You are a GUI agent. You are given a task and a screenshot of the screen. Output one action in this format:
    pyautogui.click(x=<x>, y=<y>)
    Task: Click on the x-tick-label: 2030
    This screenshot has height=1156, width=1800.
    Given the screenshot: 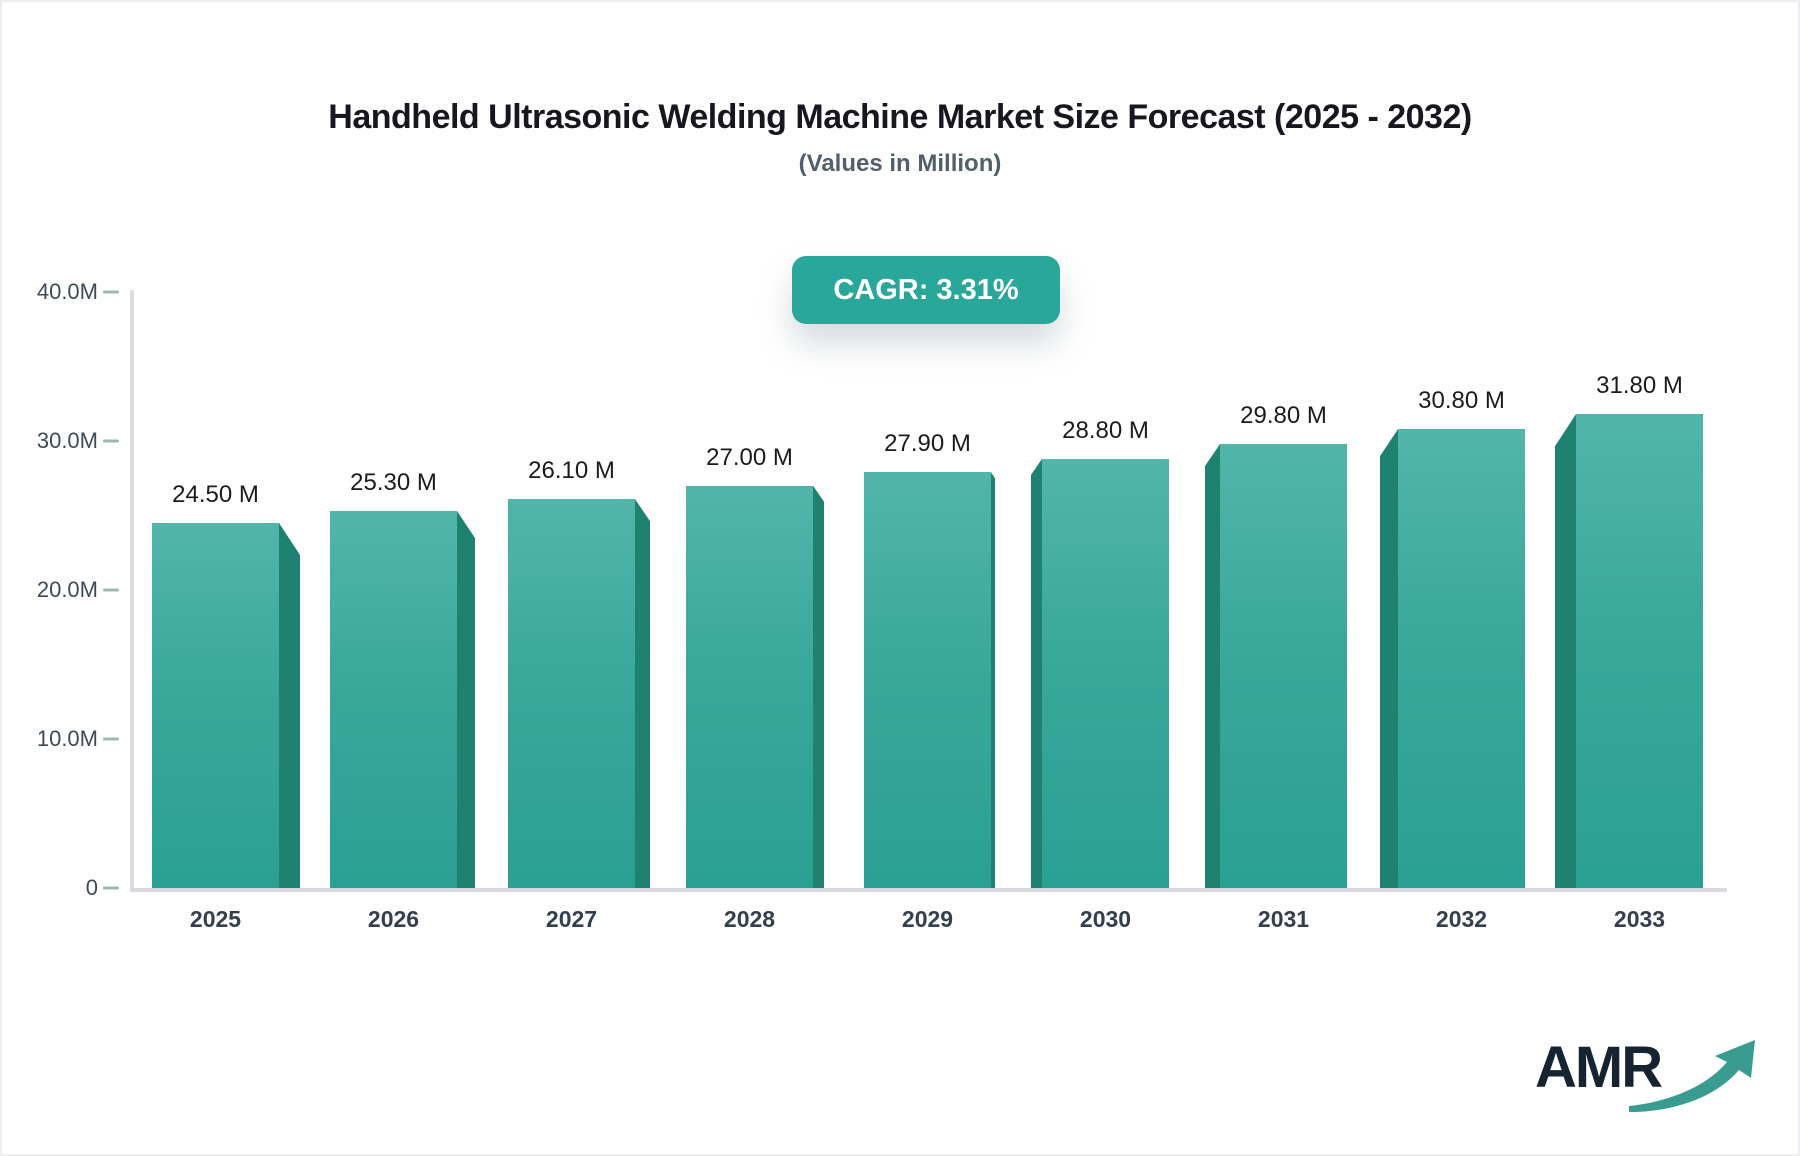 What is the action you would take?
    pyautogui.click(x=1105, y=919)
    